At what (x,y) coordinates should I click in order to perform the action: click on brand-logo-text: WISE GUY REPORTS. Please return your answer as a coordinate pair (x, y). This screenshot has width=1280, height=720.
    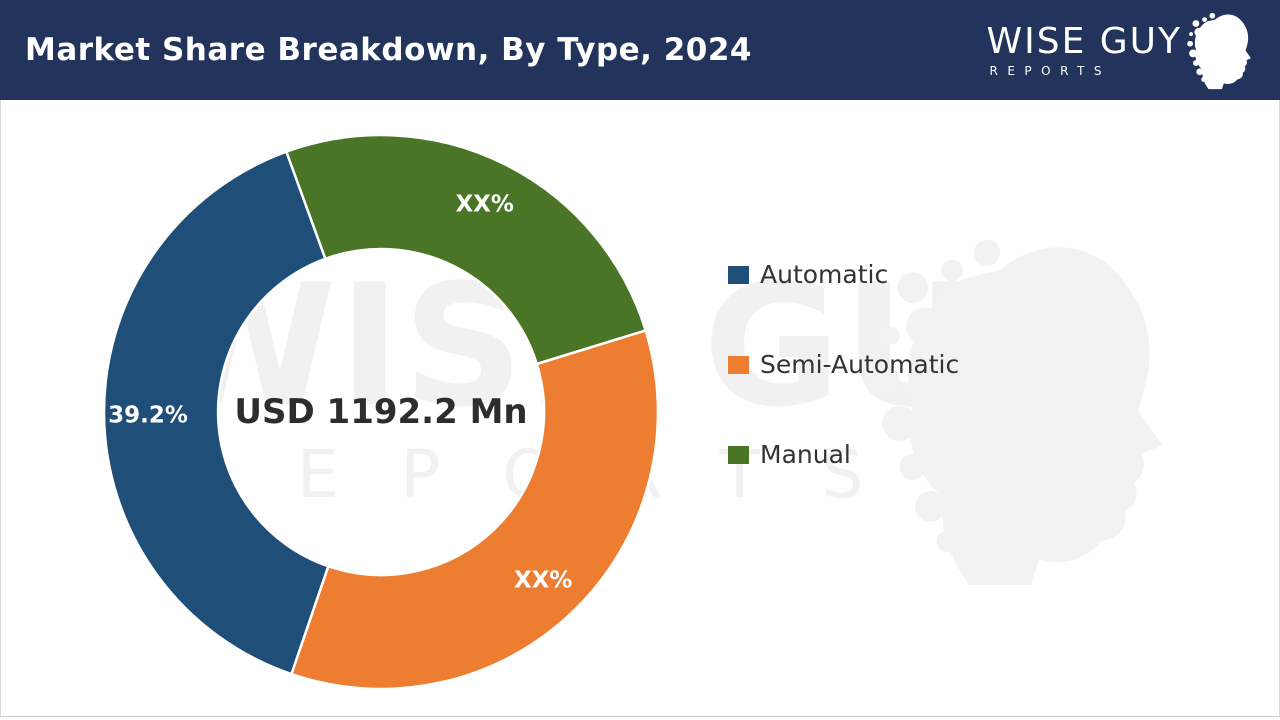
    Looking at the image, I should click on (1084, 49).